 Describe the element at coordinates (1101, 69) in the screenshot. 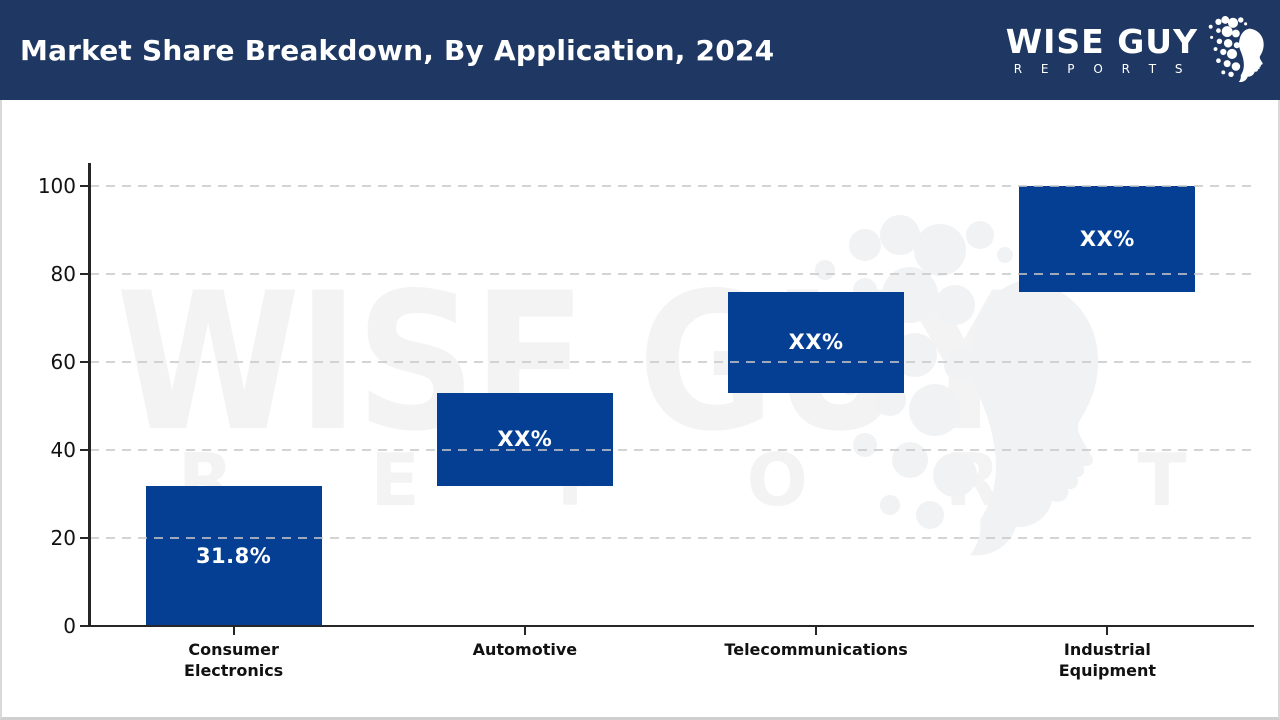

I see `brand-subtitle: R E P O R T S` at that location.